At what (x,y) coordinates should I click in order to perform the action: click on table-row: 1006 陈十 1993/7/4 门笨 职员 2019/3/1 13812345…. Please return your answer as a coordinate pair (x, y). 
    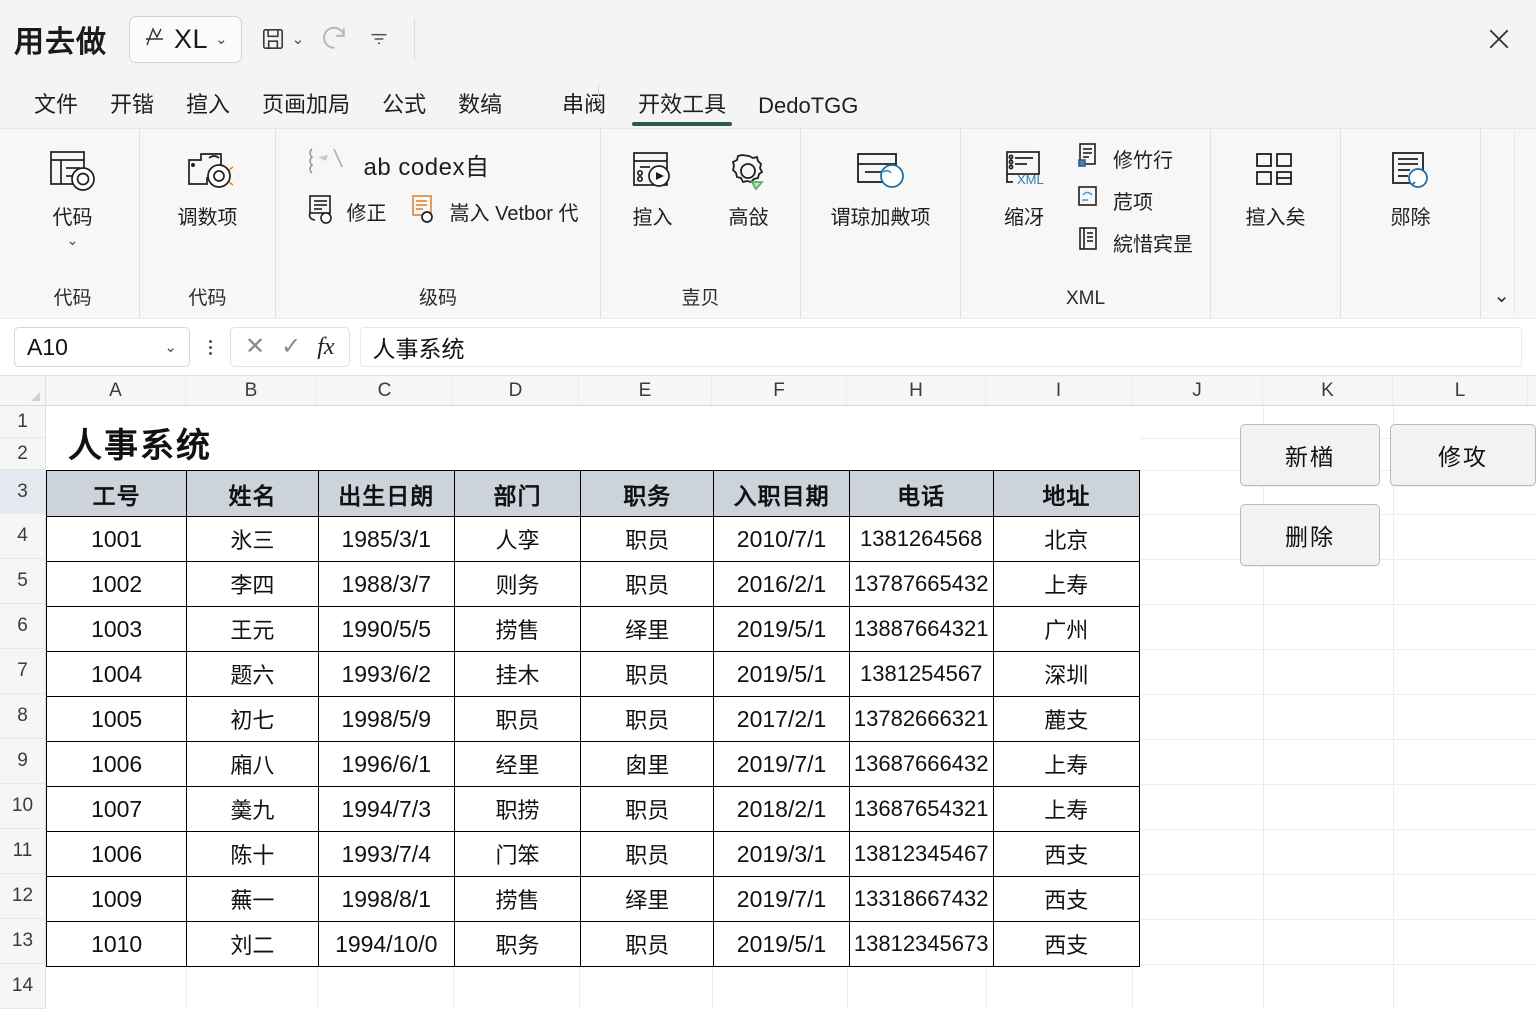
    Looking at the image, I should click on (593, 854).